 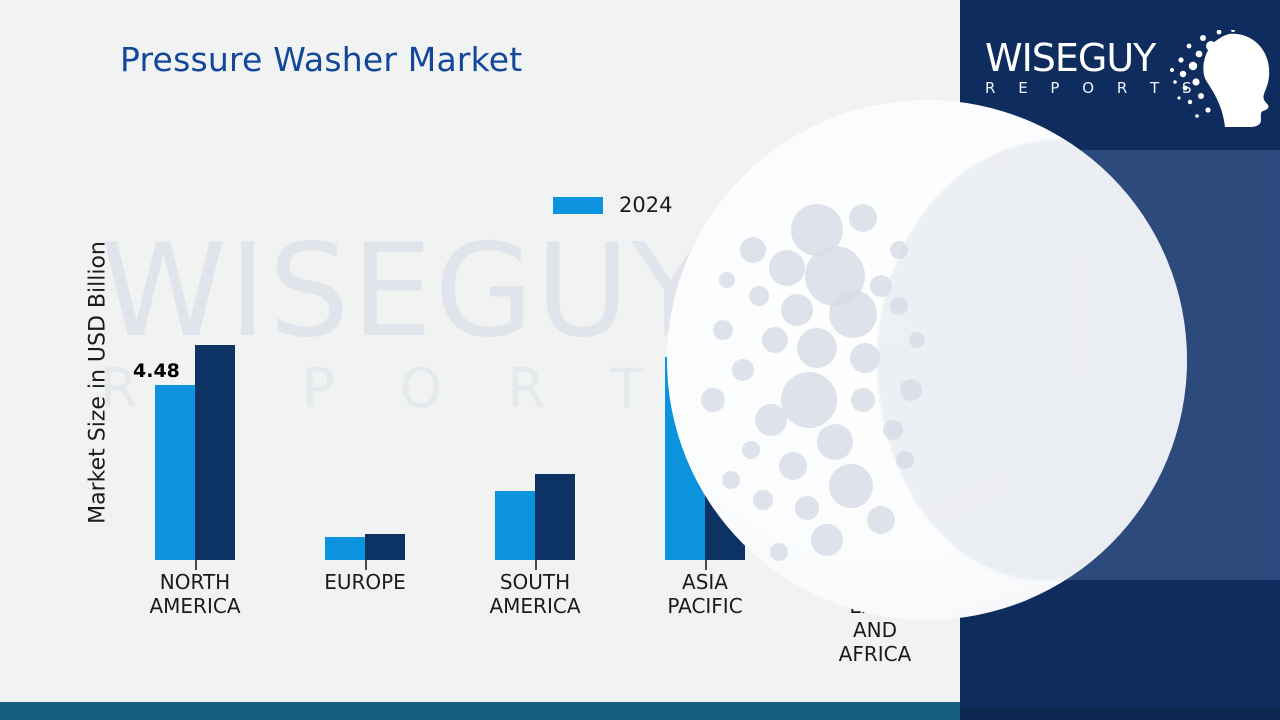 What do you see at coordinates (646, 205) in the screenshot?
I see `legend-label-2024: 2024` at bounding box center [646, 205].